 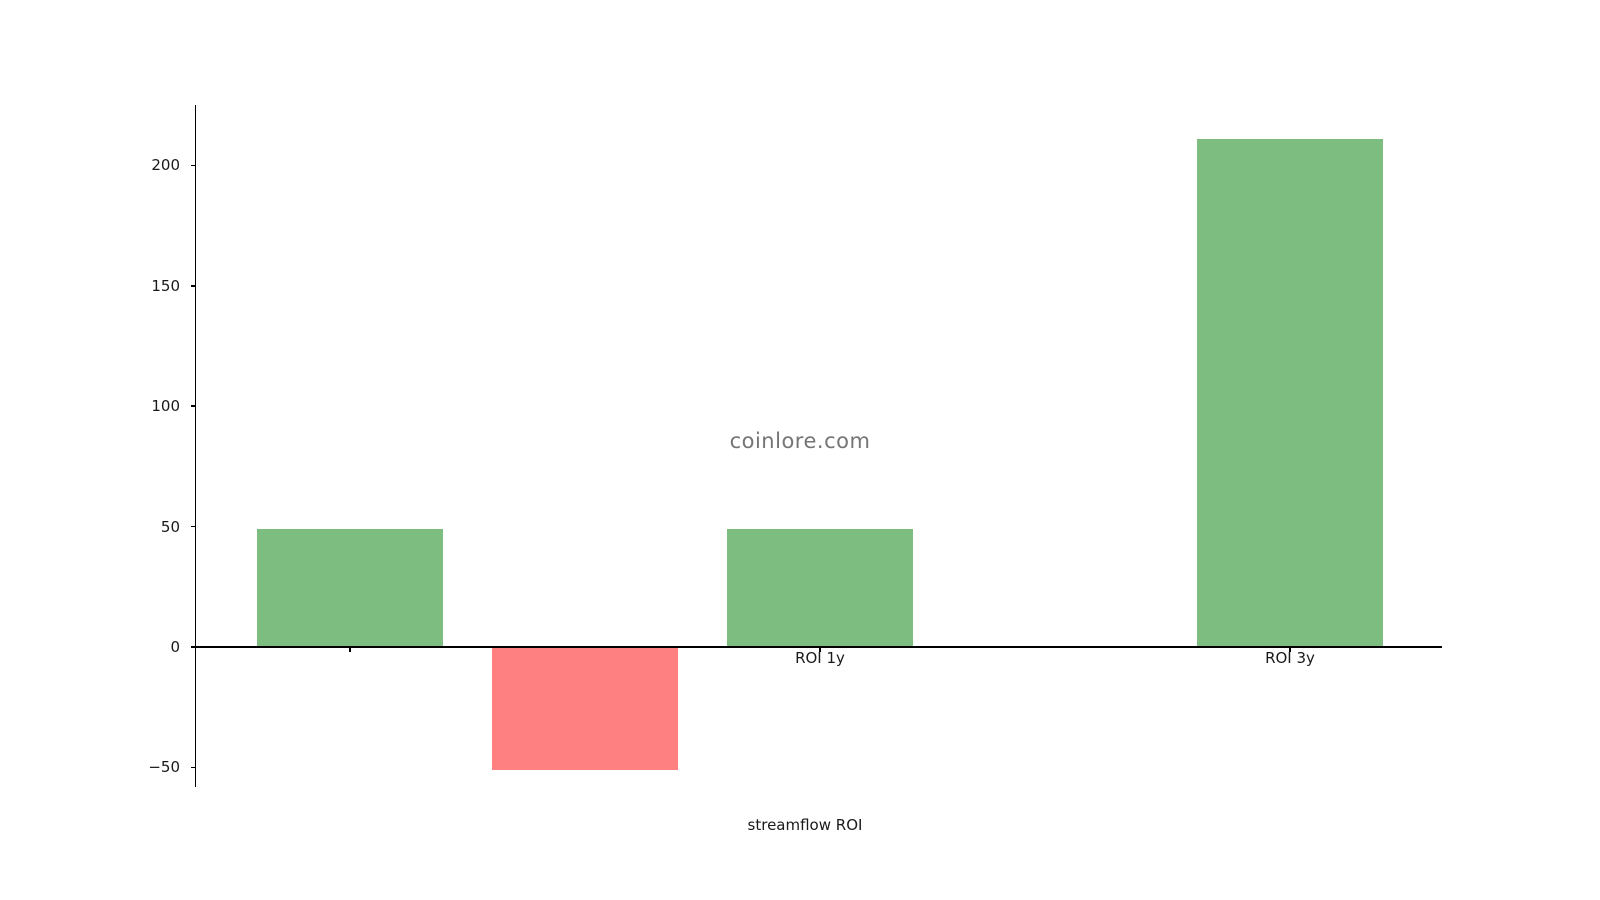 What do you see at coordinates (805, 825) in the screenshot?
I see `x-axis-title: streamflow ROI` at bounding box center [805, 825].